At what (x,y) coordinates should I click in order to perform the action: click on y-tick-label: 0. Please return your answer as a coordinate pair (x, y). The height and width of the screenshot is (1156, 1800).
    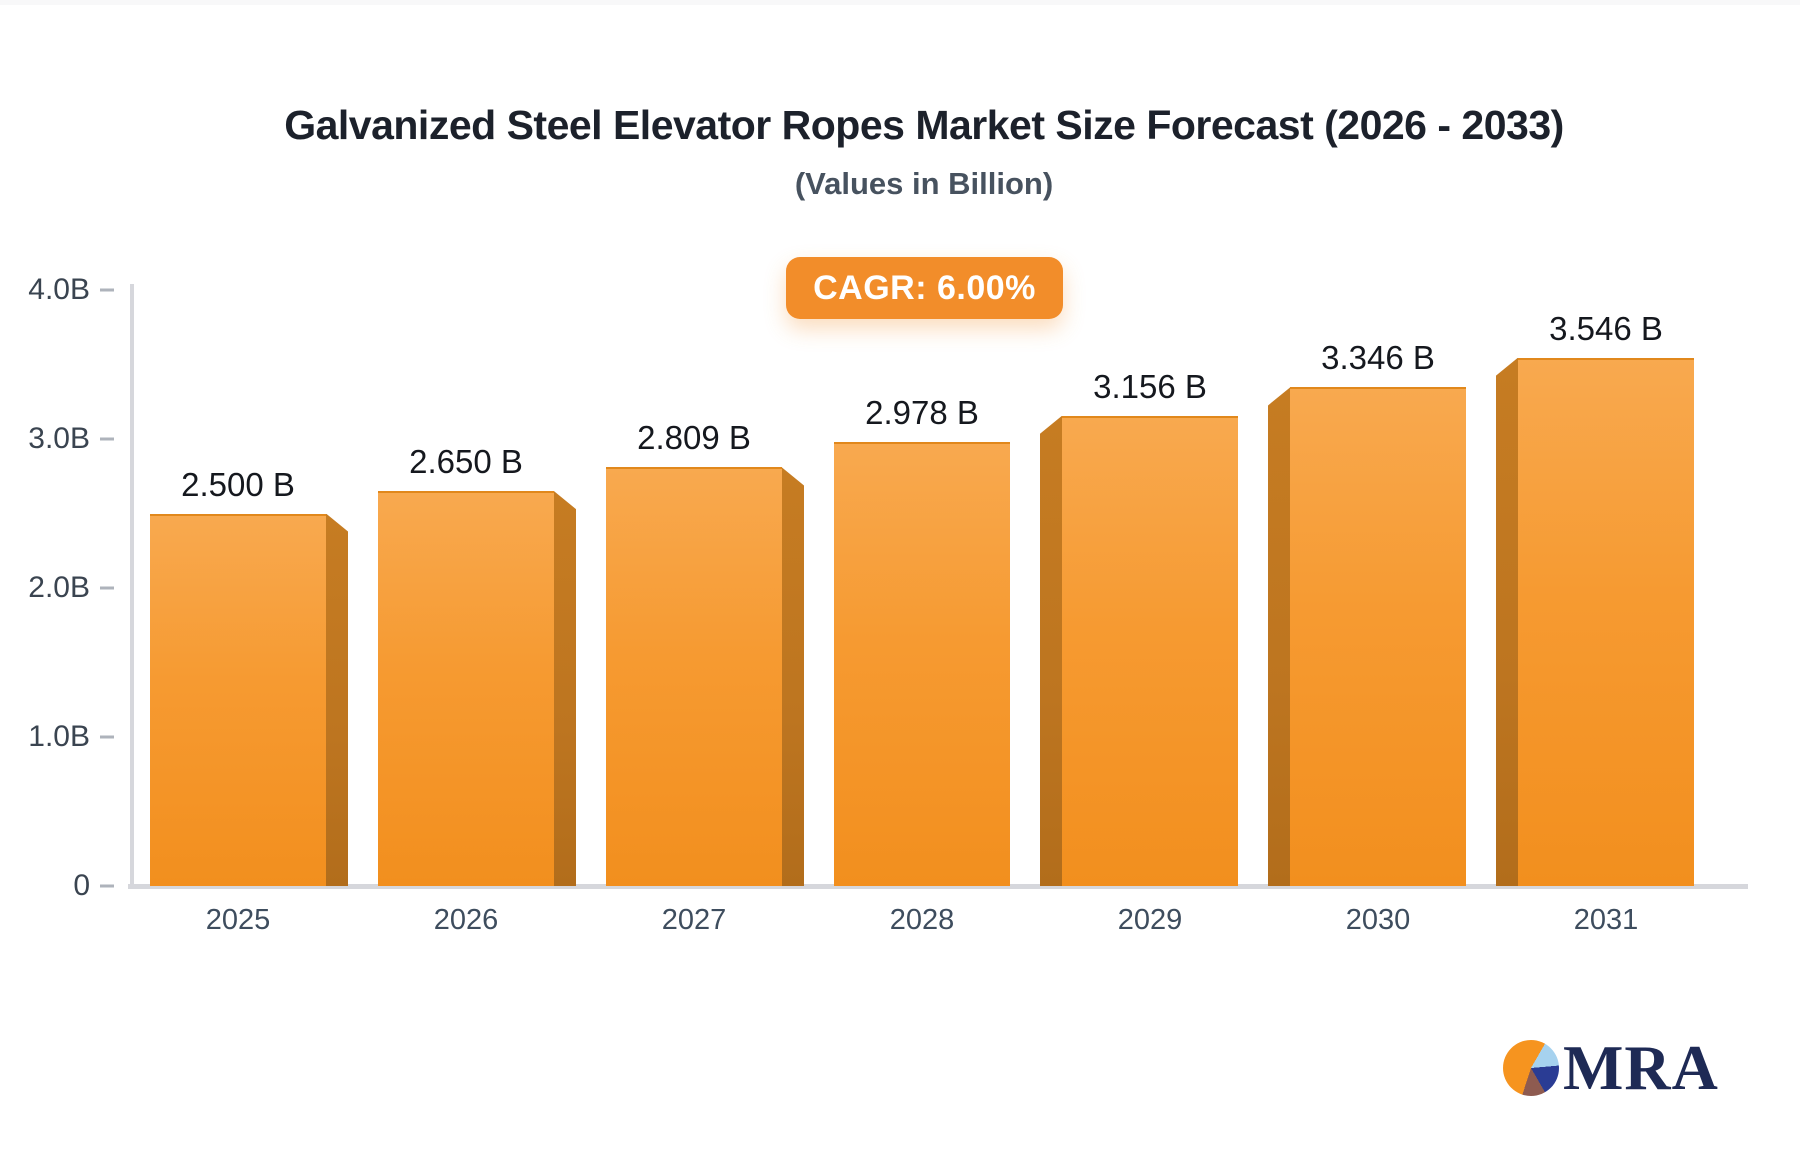
    Looking at the image, I should click on (81, 885).